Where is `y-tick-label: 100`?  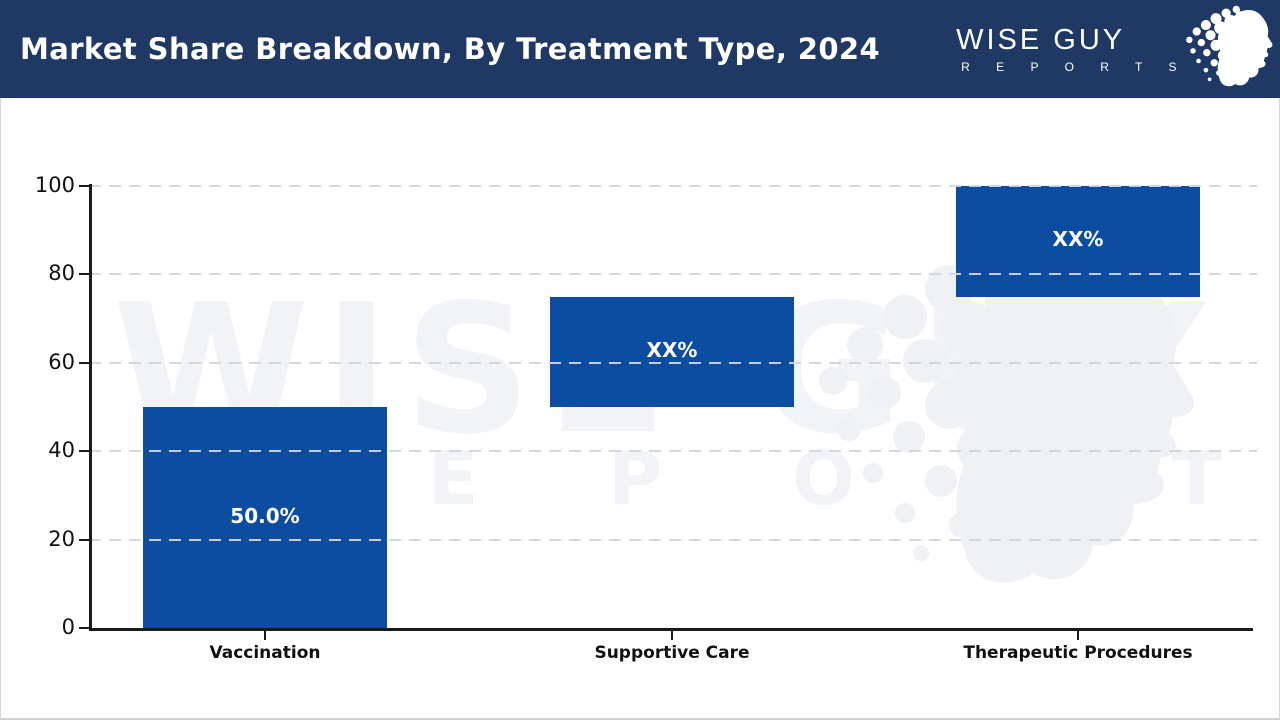
y-tick-label: 100 is located at coordinates (54, 185).